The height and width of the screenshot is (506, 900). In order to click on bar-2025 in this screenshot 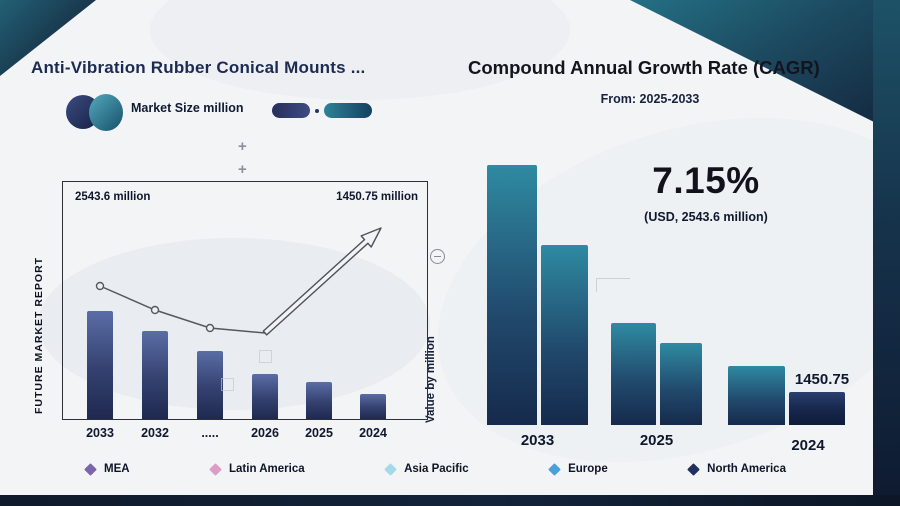, I will do `click(319, 400)`.